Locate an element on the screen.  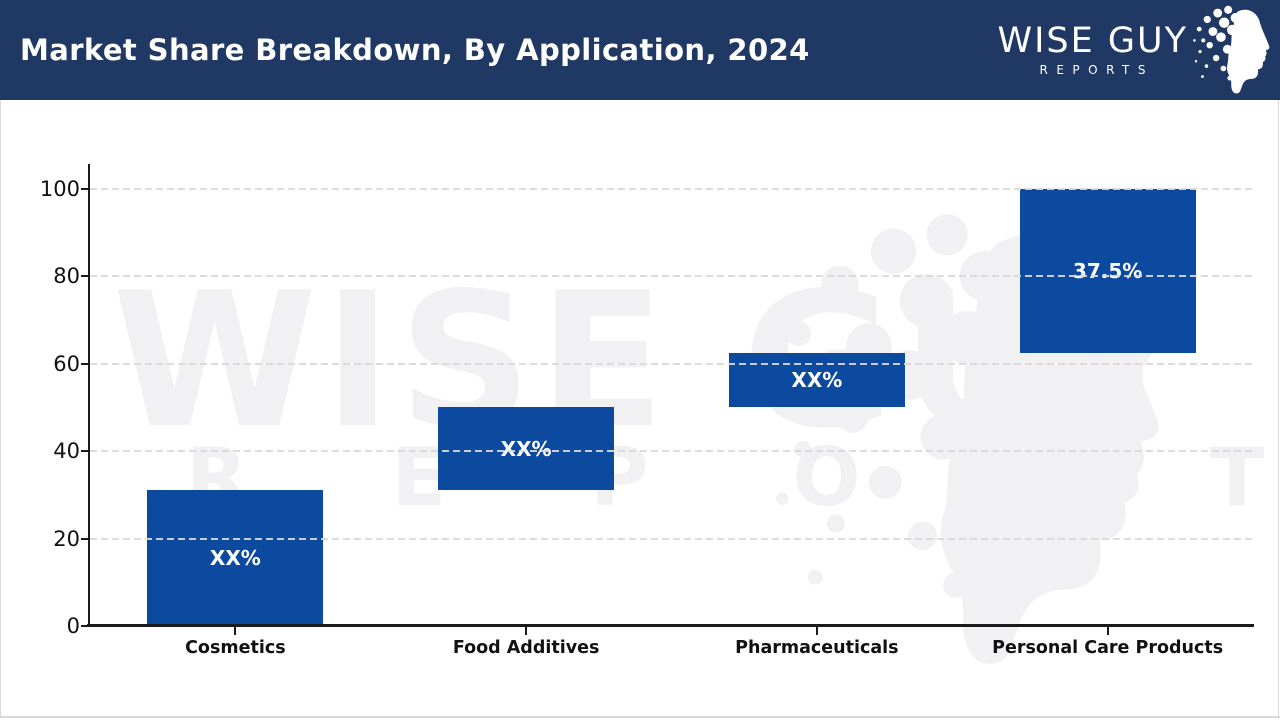
y-tick-label: 80 is located at coordinates (66, 276).